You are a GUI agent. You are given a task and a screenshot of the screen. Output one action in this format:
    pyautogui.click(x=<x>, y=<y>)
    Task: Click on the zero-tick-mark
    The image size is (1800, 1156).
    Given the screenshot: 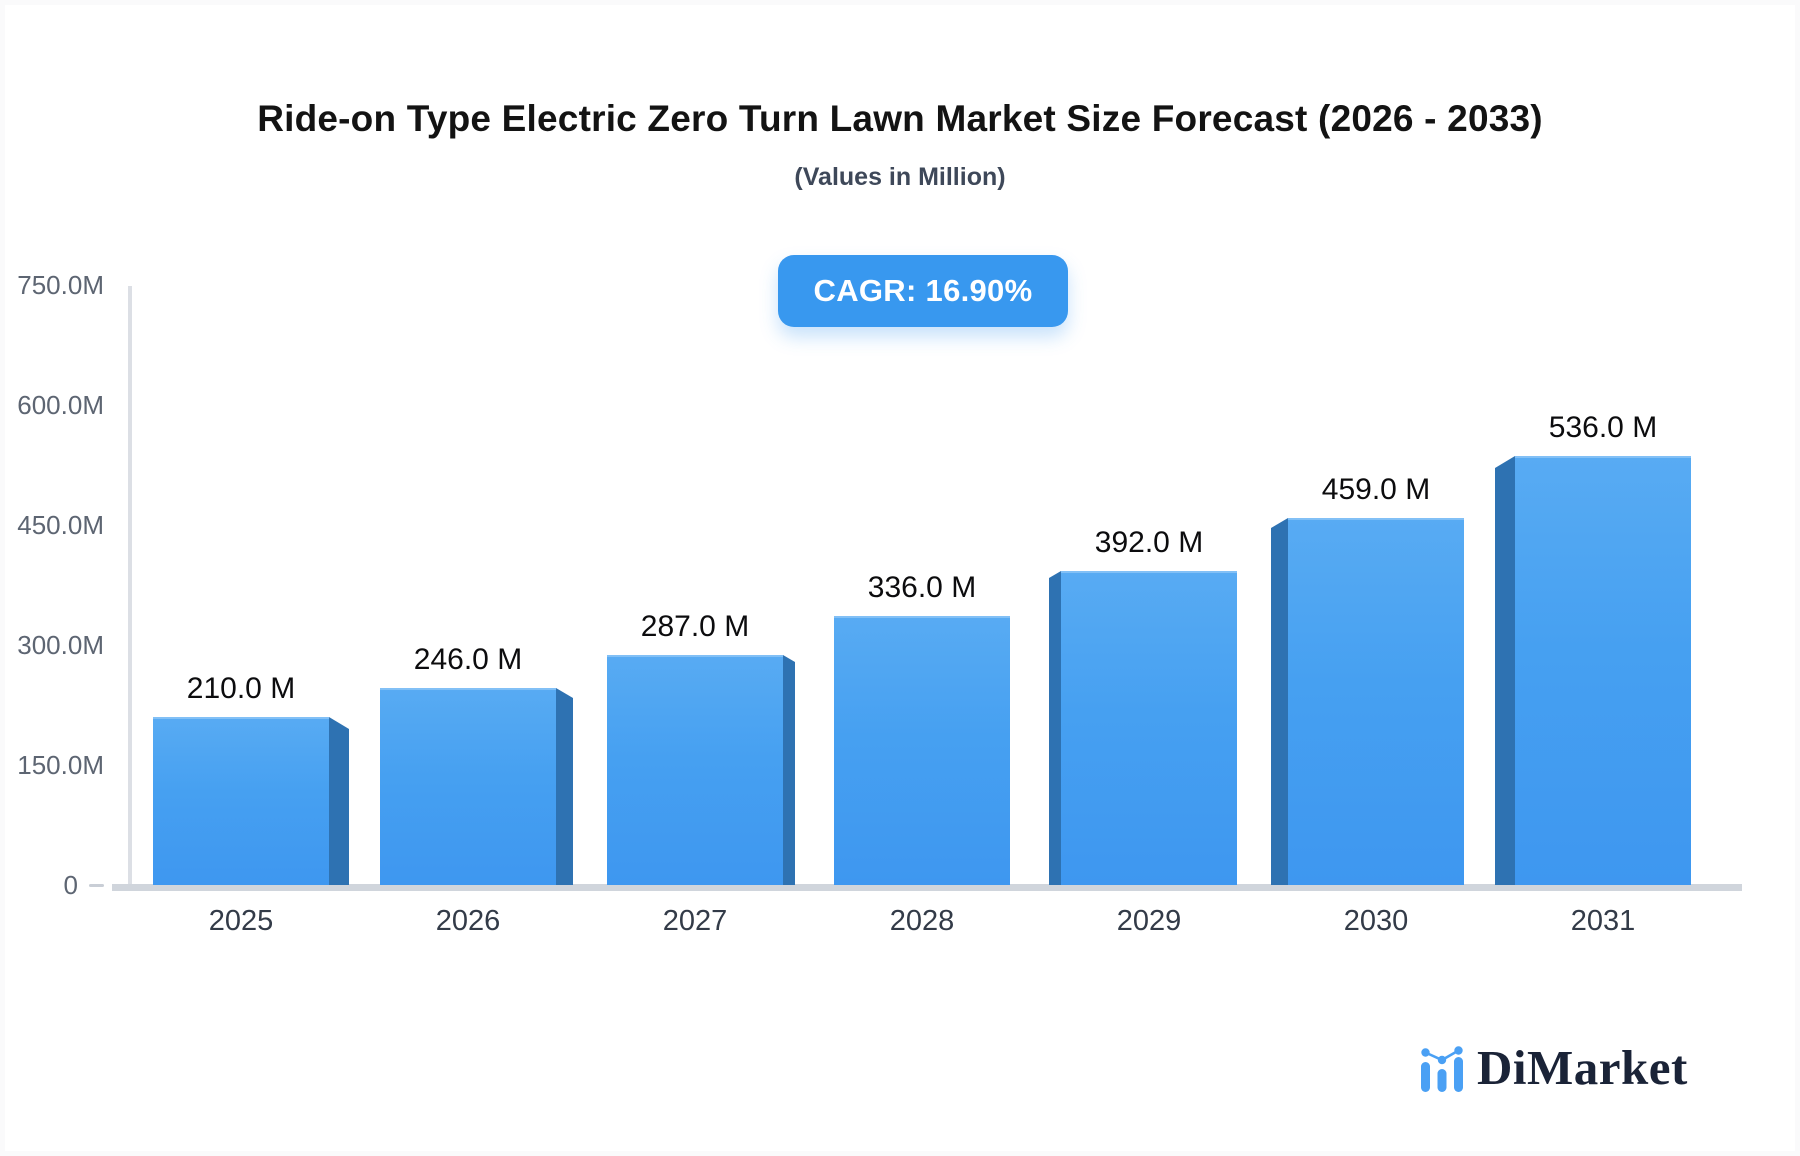 What is the action you would take?
    pyautogui.click(x=96, y=885)
    